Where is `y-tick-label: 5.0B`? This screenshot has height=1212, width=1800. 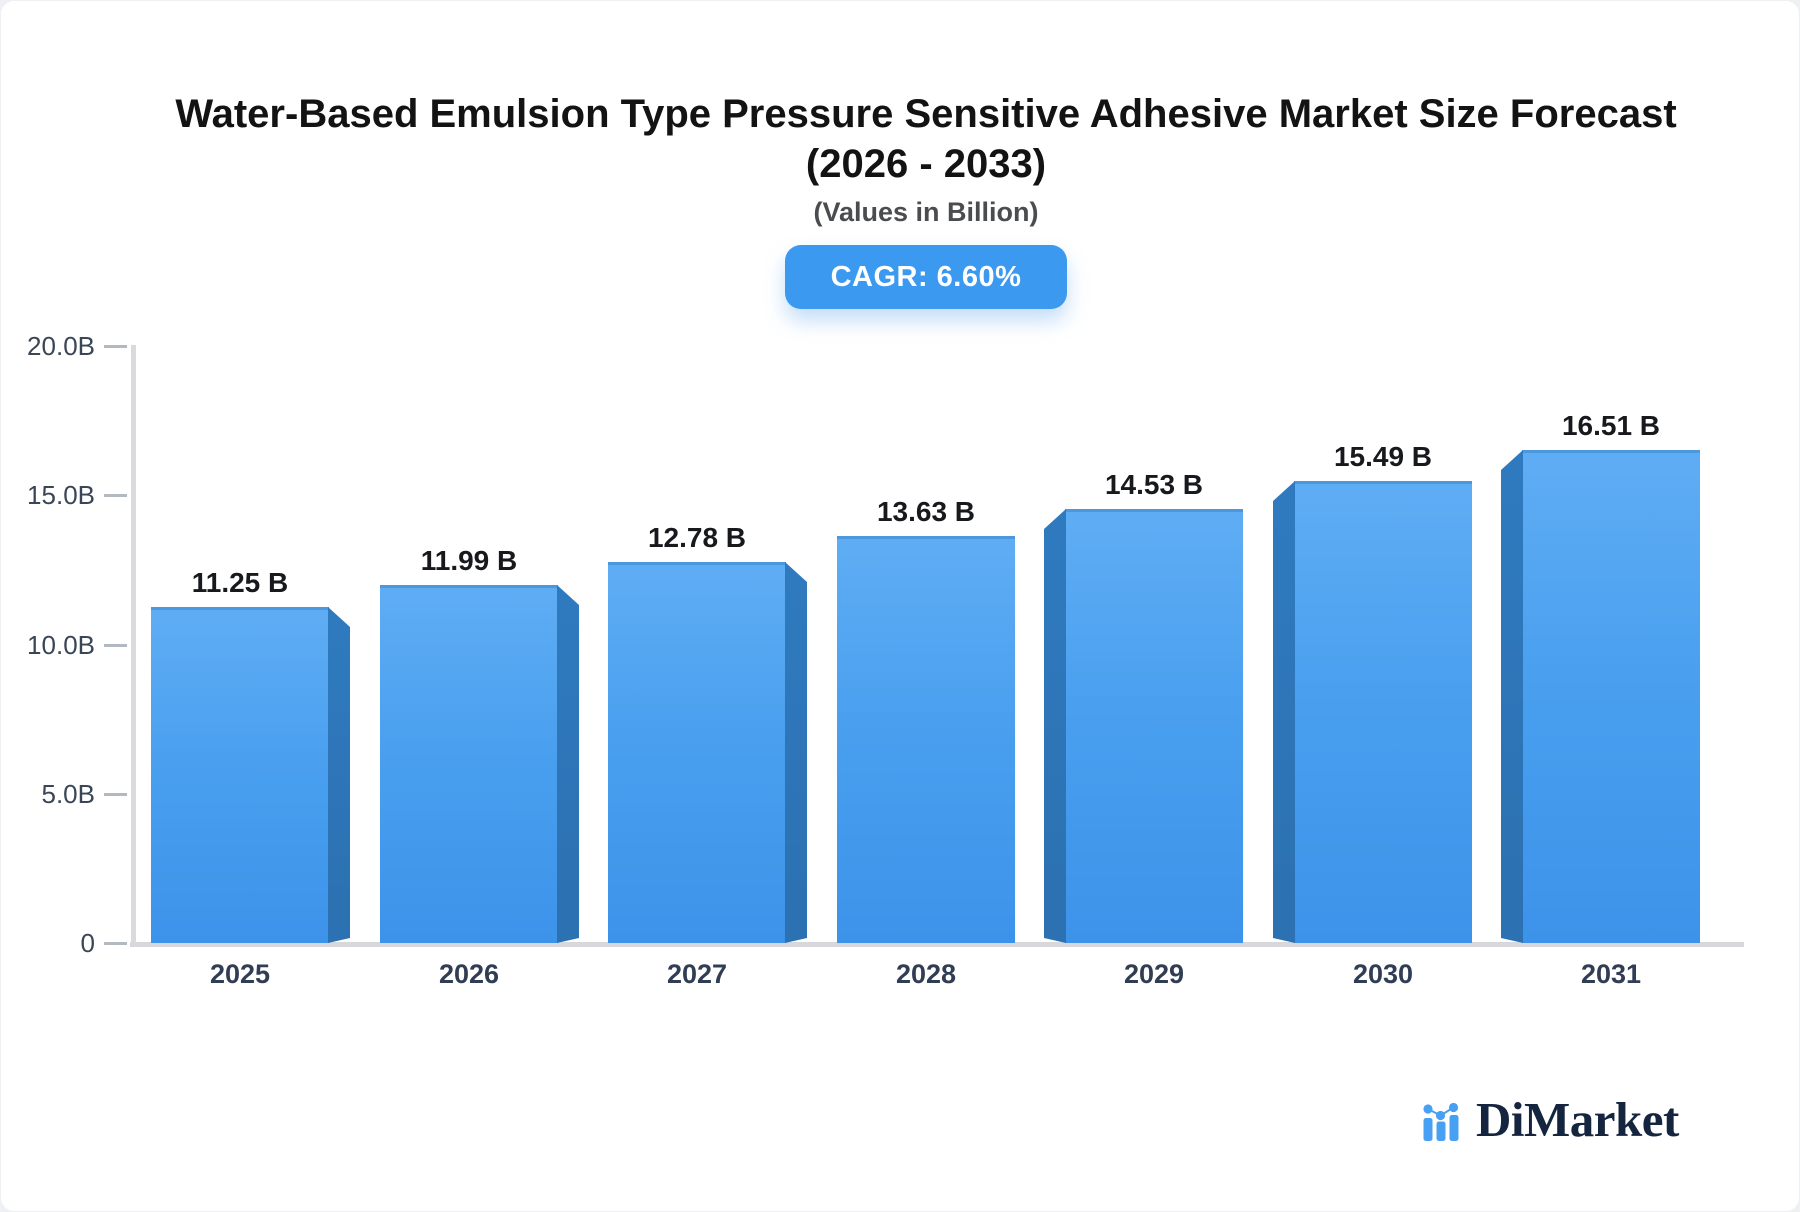 y-tick-label: 5.0B is located at coordinates (68, 794).